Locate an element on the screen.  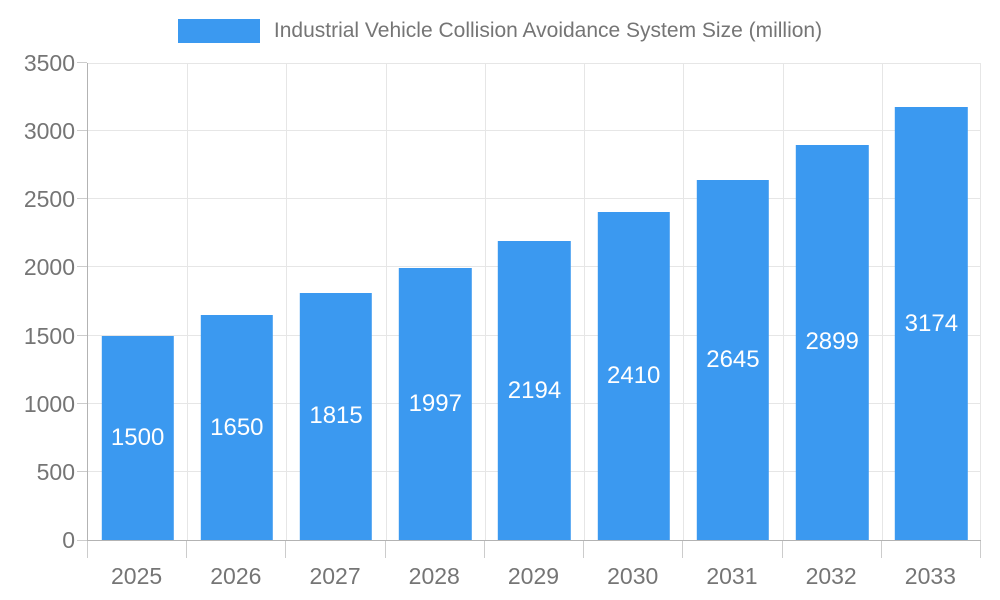
legend-swatch is located at coordinates (218, 31).